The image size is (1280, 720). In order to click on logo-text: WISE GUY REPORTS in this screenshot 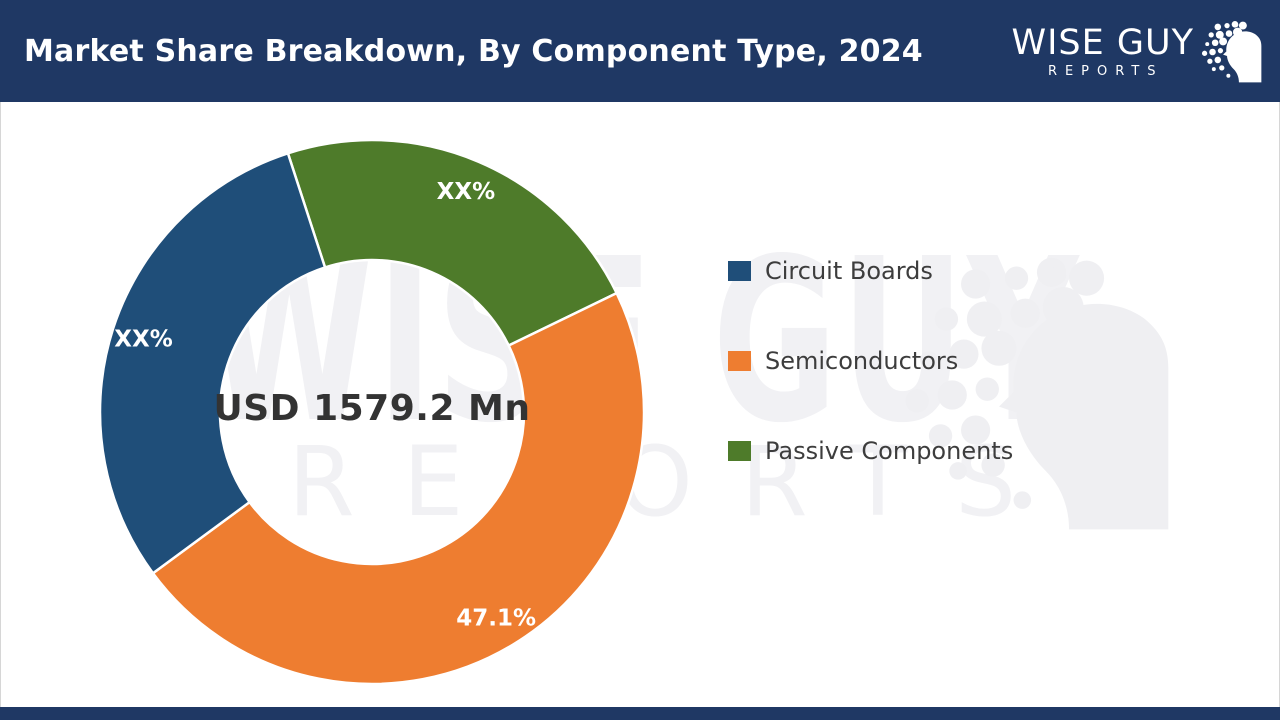, I will do `click(1102, 52)`.